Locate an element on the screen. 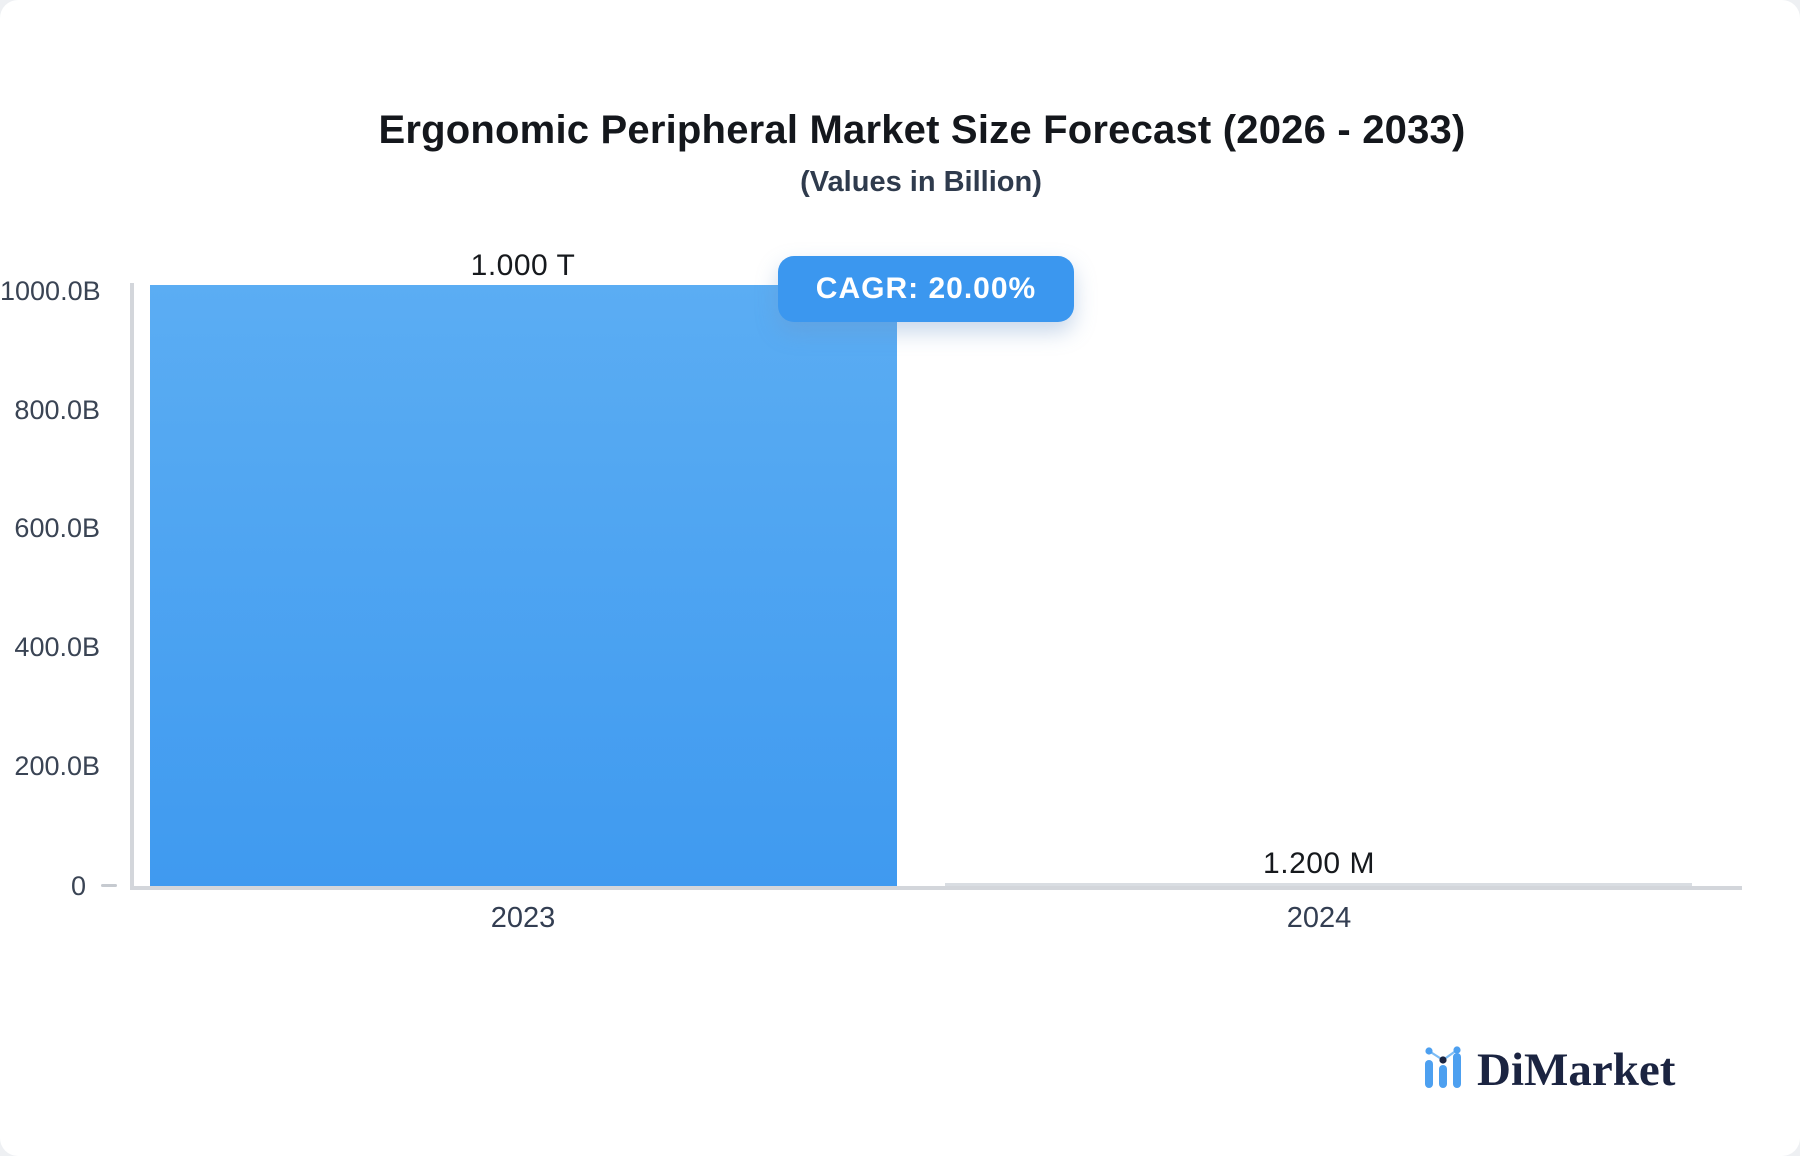  y-axis-line is located at coordinates (132, 586).